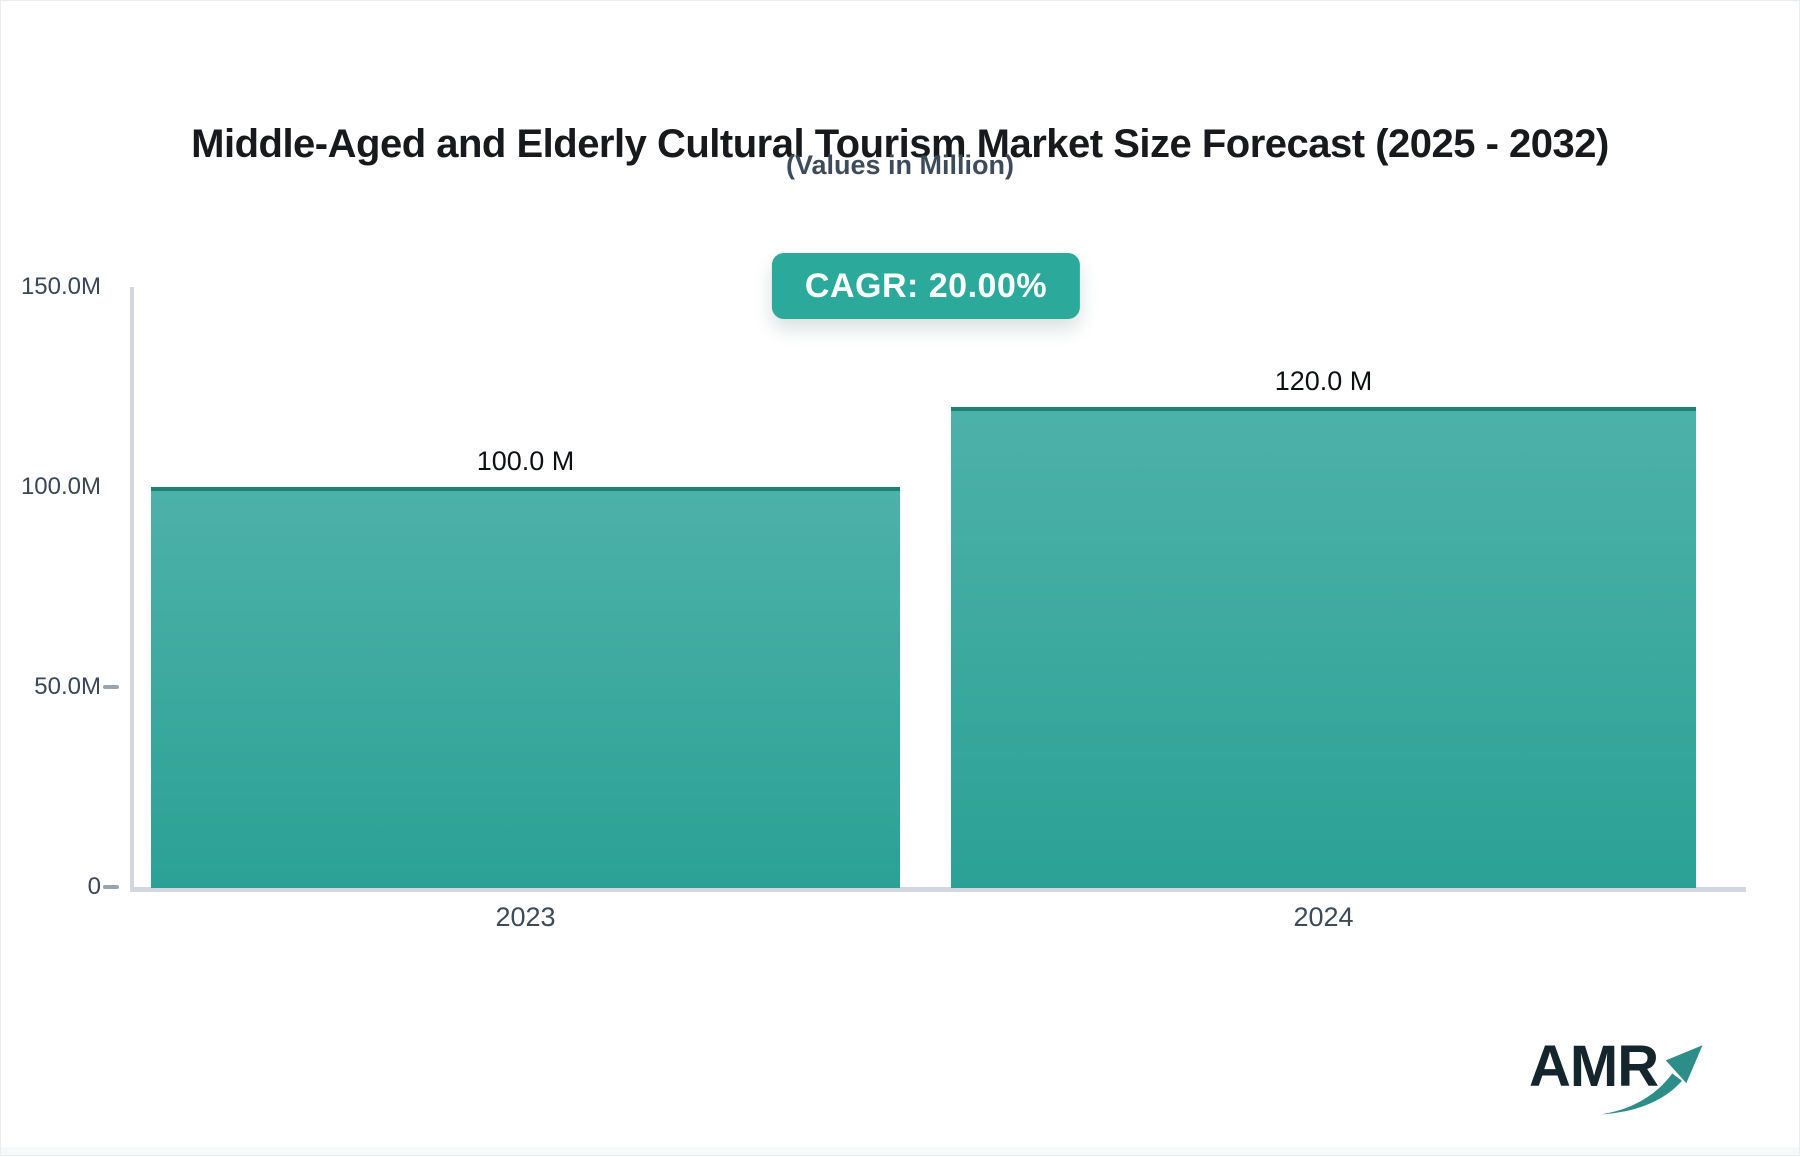  I want to click on amr-logo-text: AMR, so click(1594, 1066).